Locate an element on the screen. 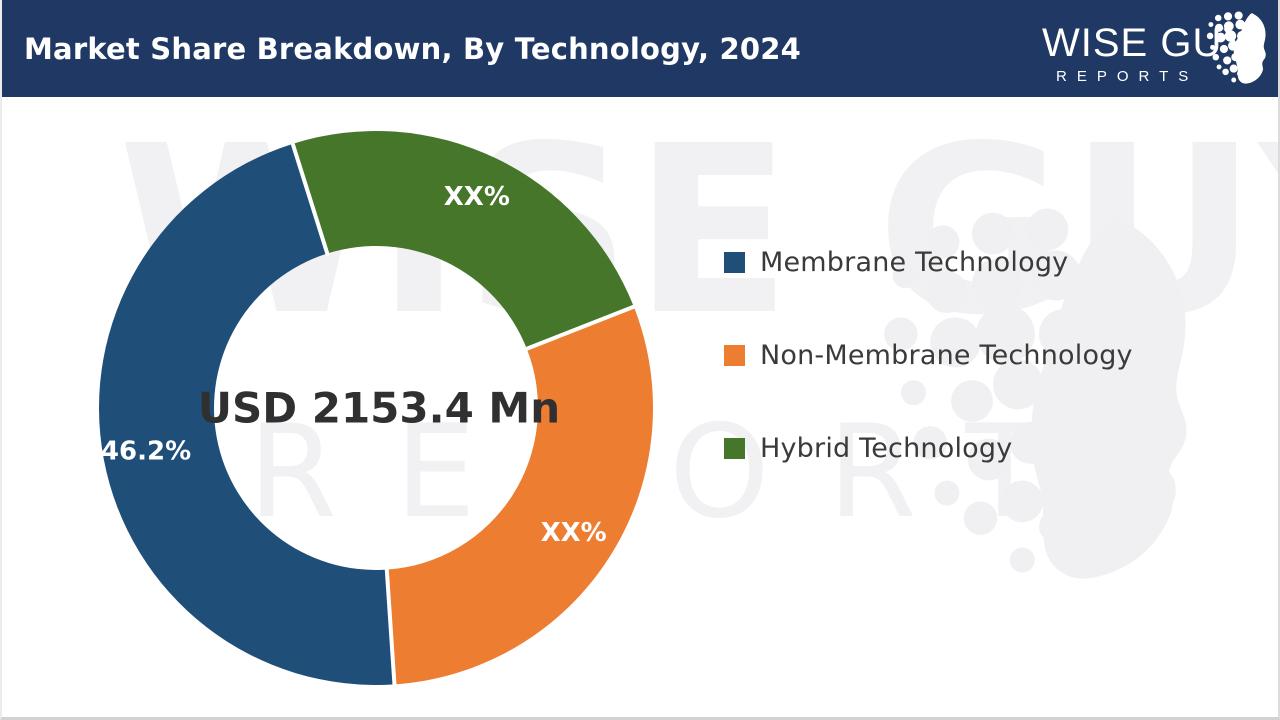 The width and height of the screenshot is (1280, 720). legend-item-hybrid-technology: Hybrid Technology is located at coordinates (928, 448).